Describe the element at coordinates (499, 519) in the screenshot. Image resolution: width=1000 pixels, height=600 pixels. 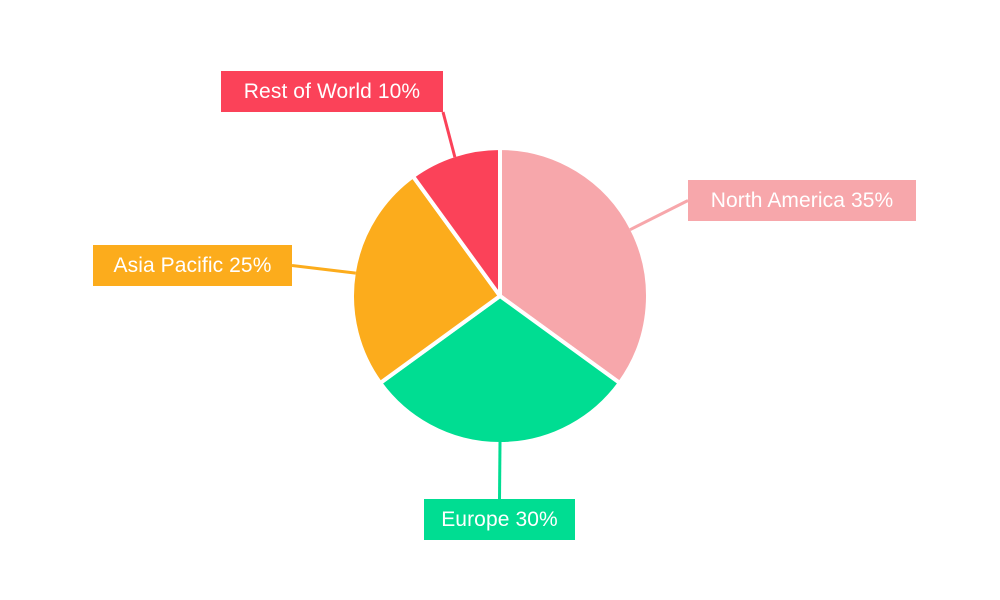
I see `pie-label-europe: Europe 30%` at that location.